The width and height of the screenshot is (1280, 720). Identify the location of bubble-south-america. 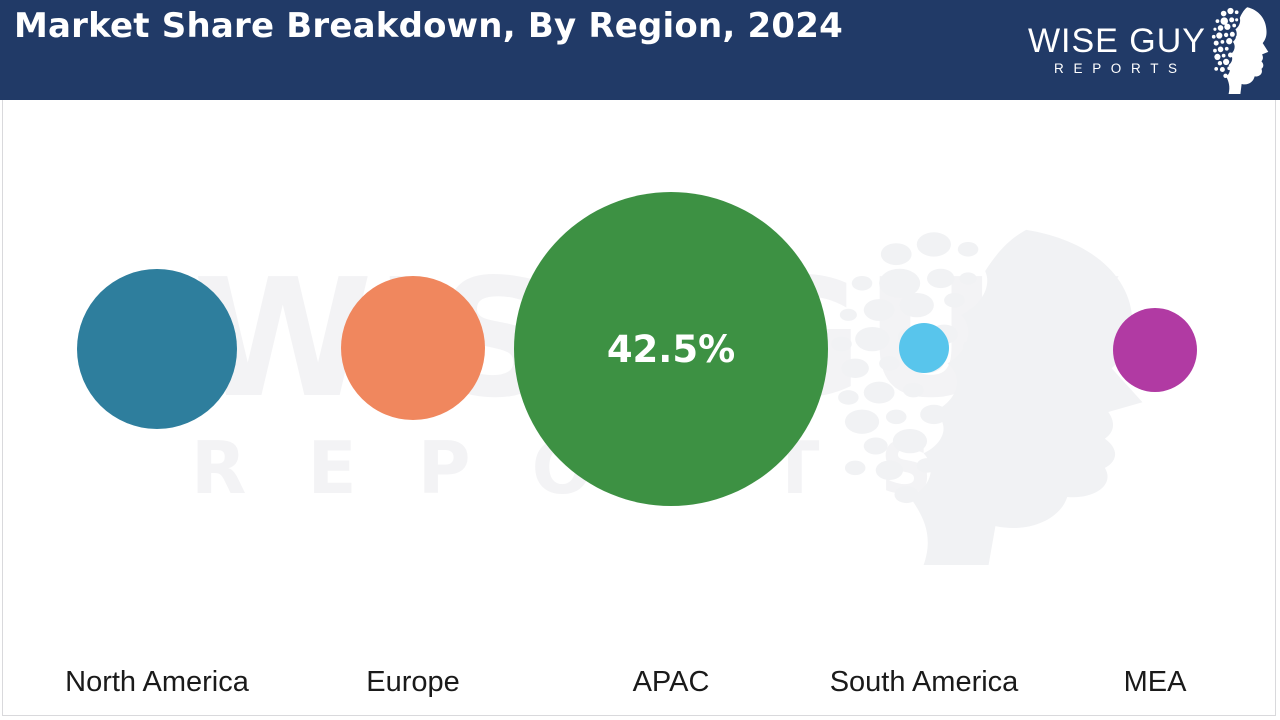
(924, 348).